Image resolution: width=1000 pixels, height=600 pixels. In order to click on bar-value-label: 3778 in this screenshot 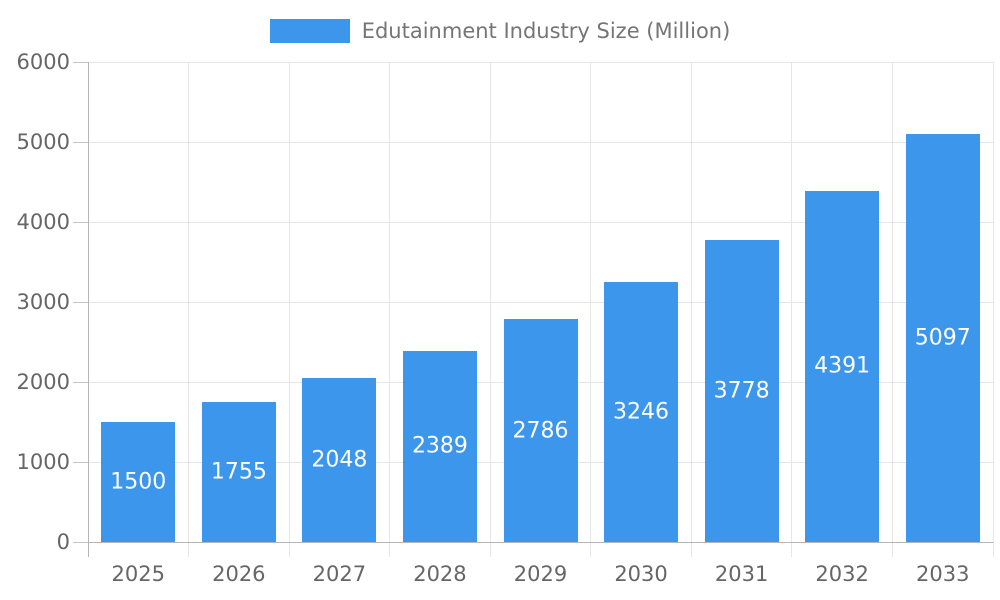, I will do `click(741, 391)`.